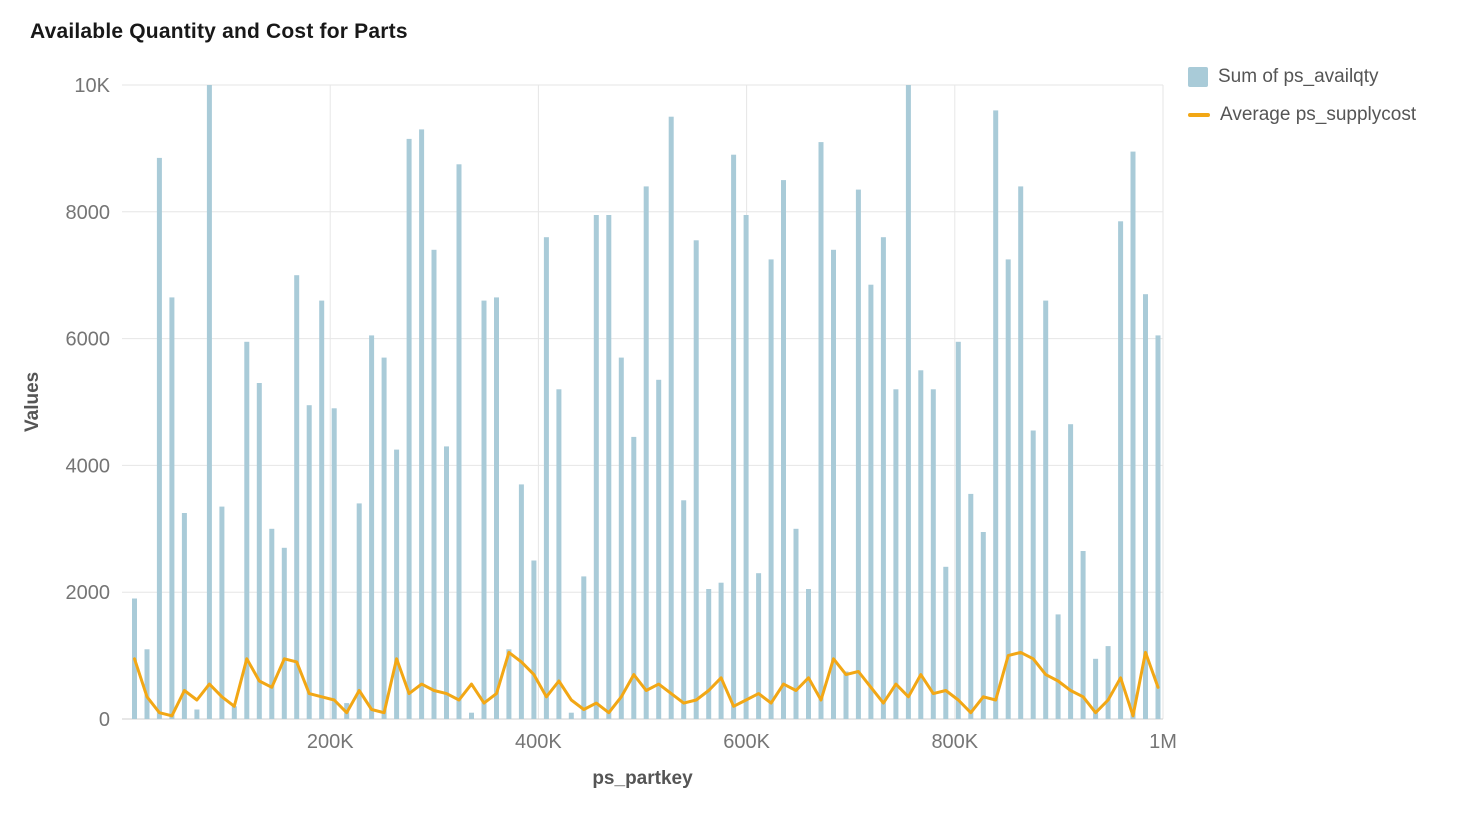 Image resolution: width=1484 pixels, height=814 pixels. What do you see at coordinates (1298, 76) in the screenshot?
I see `legend-label-availqty: Sum of ps_availqty` at bounding box center [1298, 76].